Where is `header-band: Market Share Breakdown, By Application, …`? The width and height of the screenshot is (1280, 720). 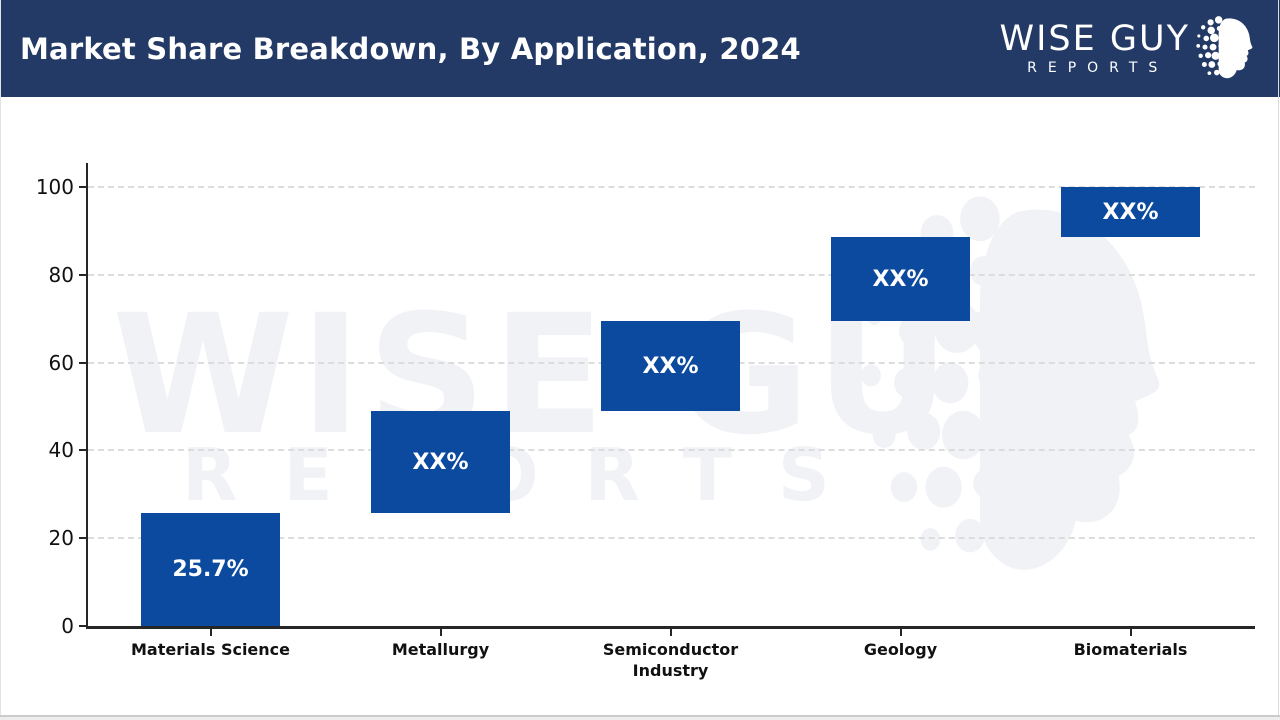 header-band: Market Share Breakdown, By Application, … is located at coordinates (640, 48).